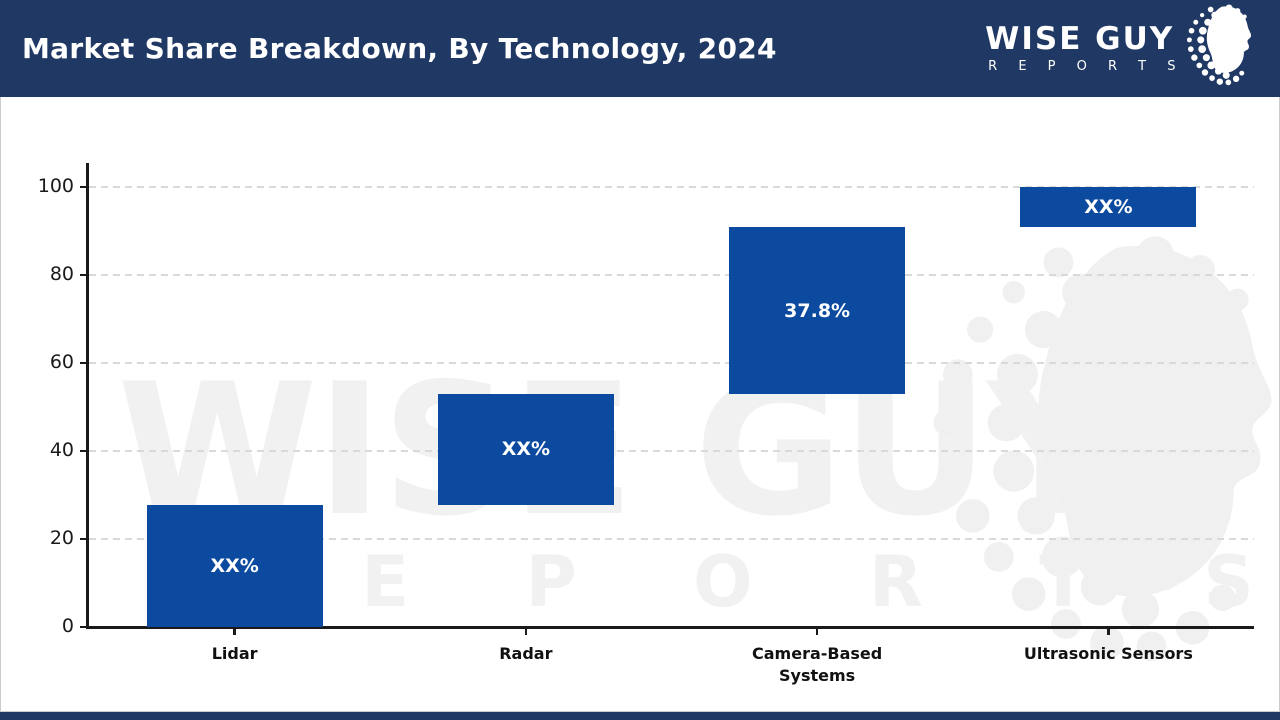  I want to click on brand-logo: WISE GUY R E P O R T S, so click(1120, 49).